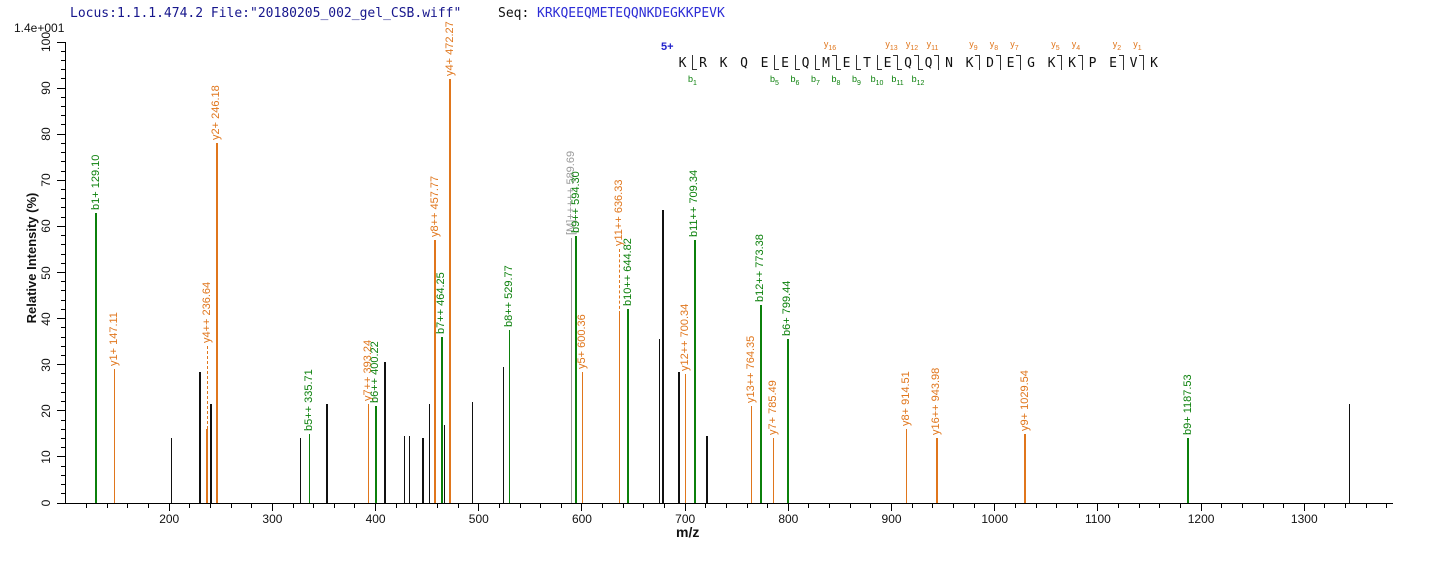 The width and height of the screenshot is (1436, 562). I want to click on header-sequence: KRKQEEQMETEQQNKDEGKKPEVK, so click(631, 13).